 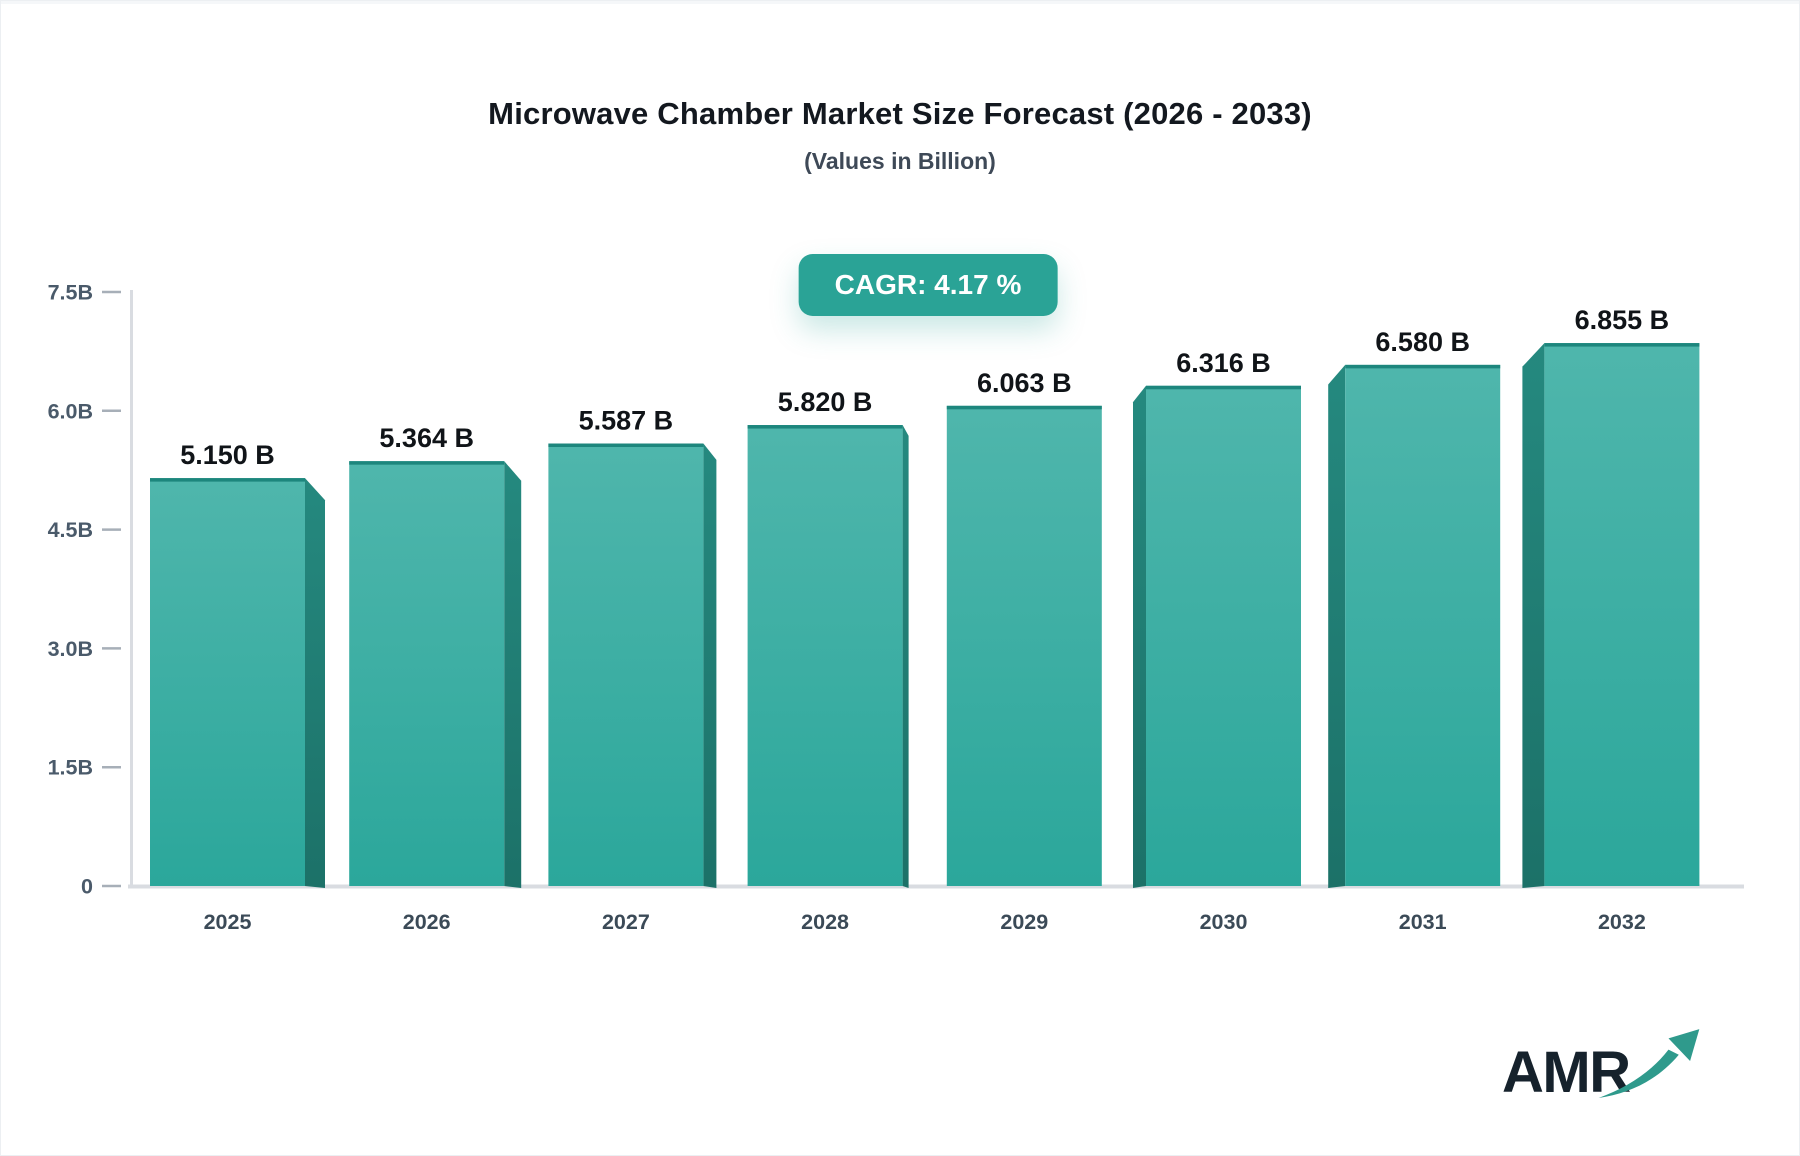 I want to click on bar-2026, so click(x=427, y=673).